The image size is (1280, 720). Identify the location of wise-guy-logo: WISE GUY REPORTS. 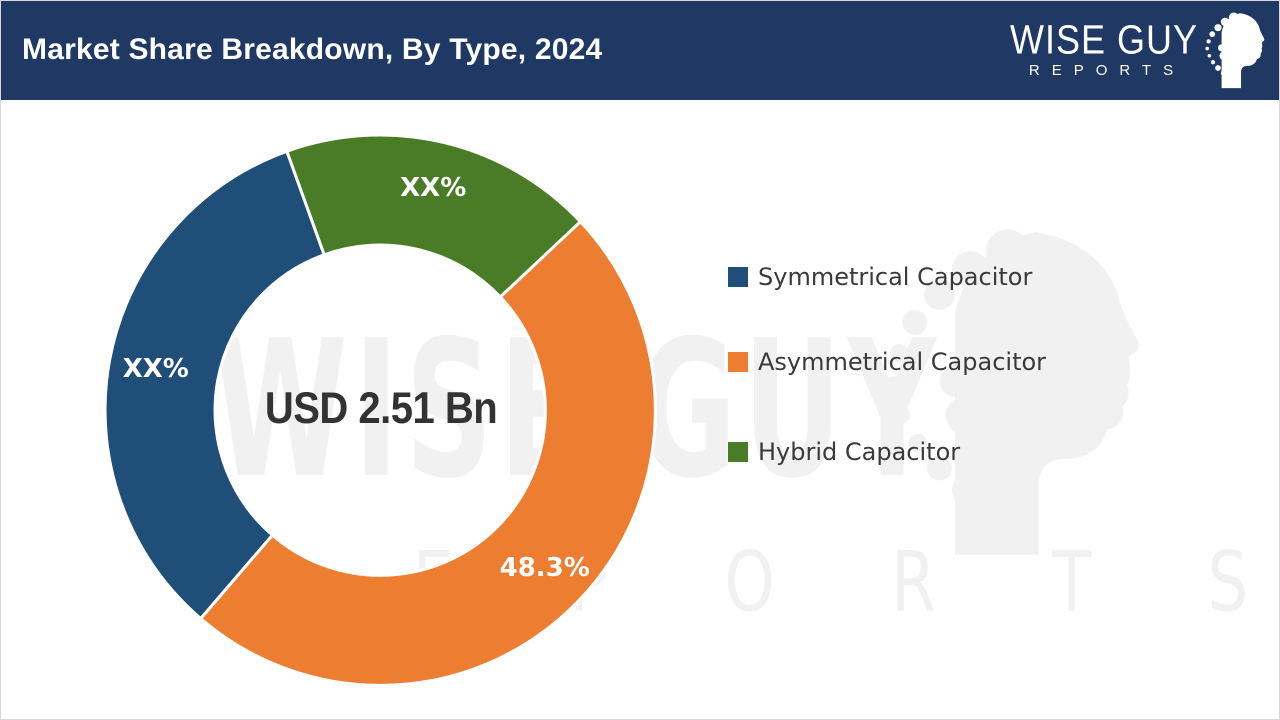
(1141, 50).